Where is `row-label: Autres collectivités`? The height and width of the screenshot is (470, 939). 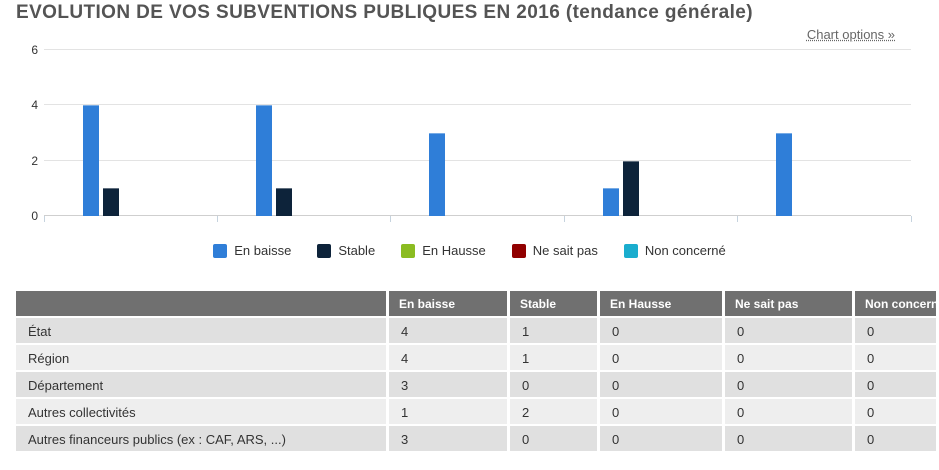
row-label: Autres collectivités is located at coordinates (201, 411).